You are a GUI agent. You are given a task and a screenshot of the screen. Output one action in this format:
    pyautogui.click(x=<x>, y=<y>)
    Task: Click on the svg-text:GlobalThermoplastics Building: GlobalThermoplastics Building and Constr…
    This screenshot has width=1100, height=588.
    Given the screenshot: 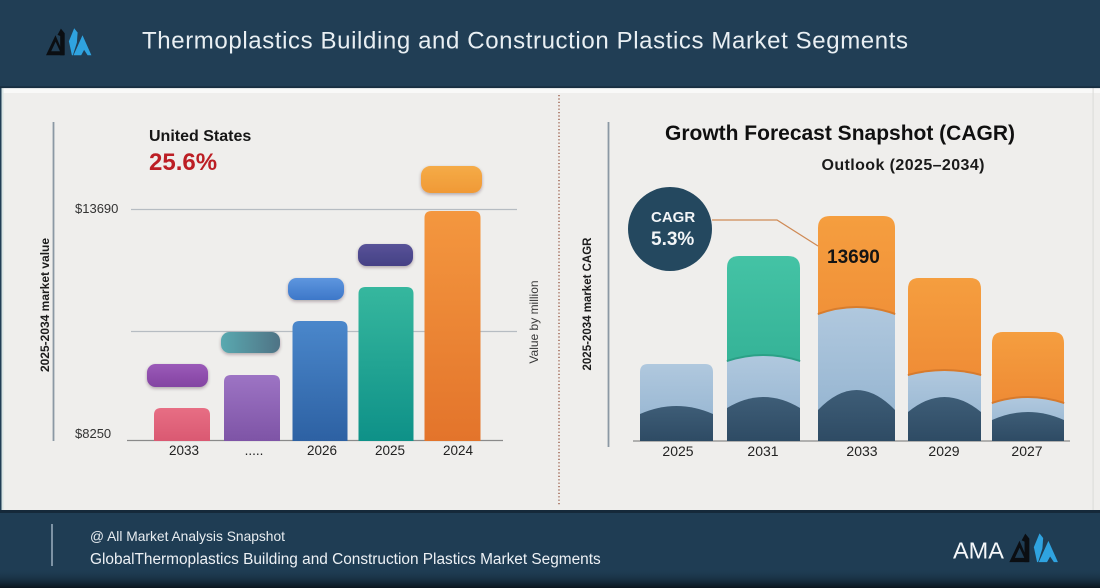 What is the action you would take?
    pyautogui.click(x=345, y=559)
    